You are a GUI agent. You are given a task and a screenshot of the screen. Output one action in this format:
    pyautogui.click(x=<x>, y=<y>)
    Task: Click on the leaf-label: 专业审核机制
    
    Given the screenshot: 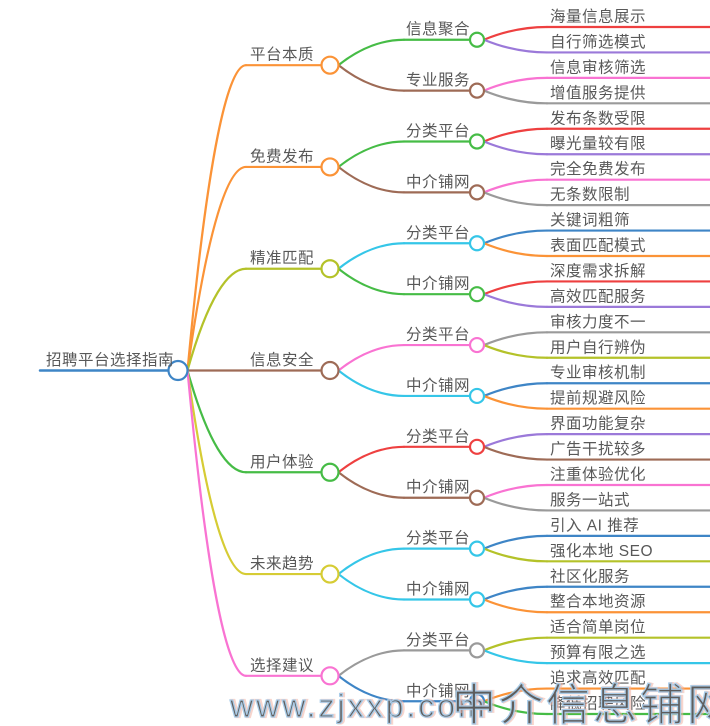 What is the action you would take?
    pyautogui.click(x=598, y=373)
    